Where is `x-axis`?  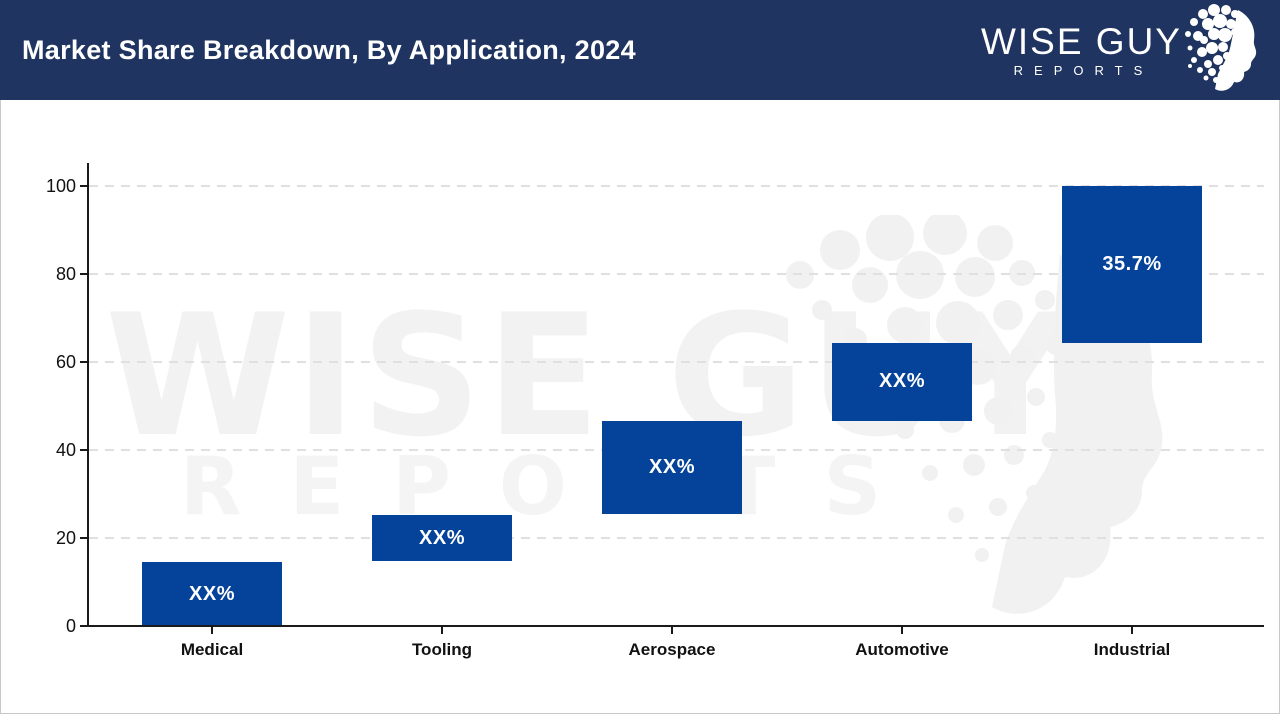 x-axis is located at coordinates (675, 626).